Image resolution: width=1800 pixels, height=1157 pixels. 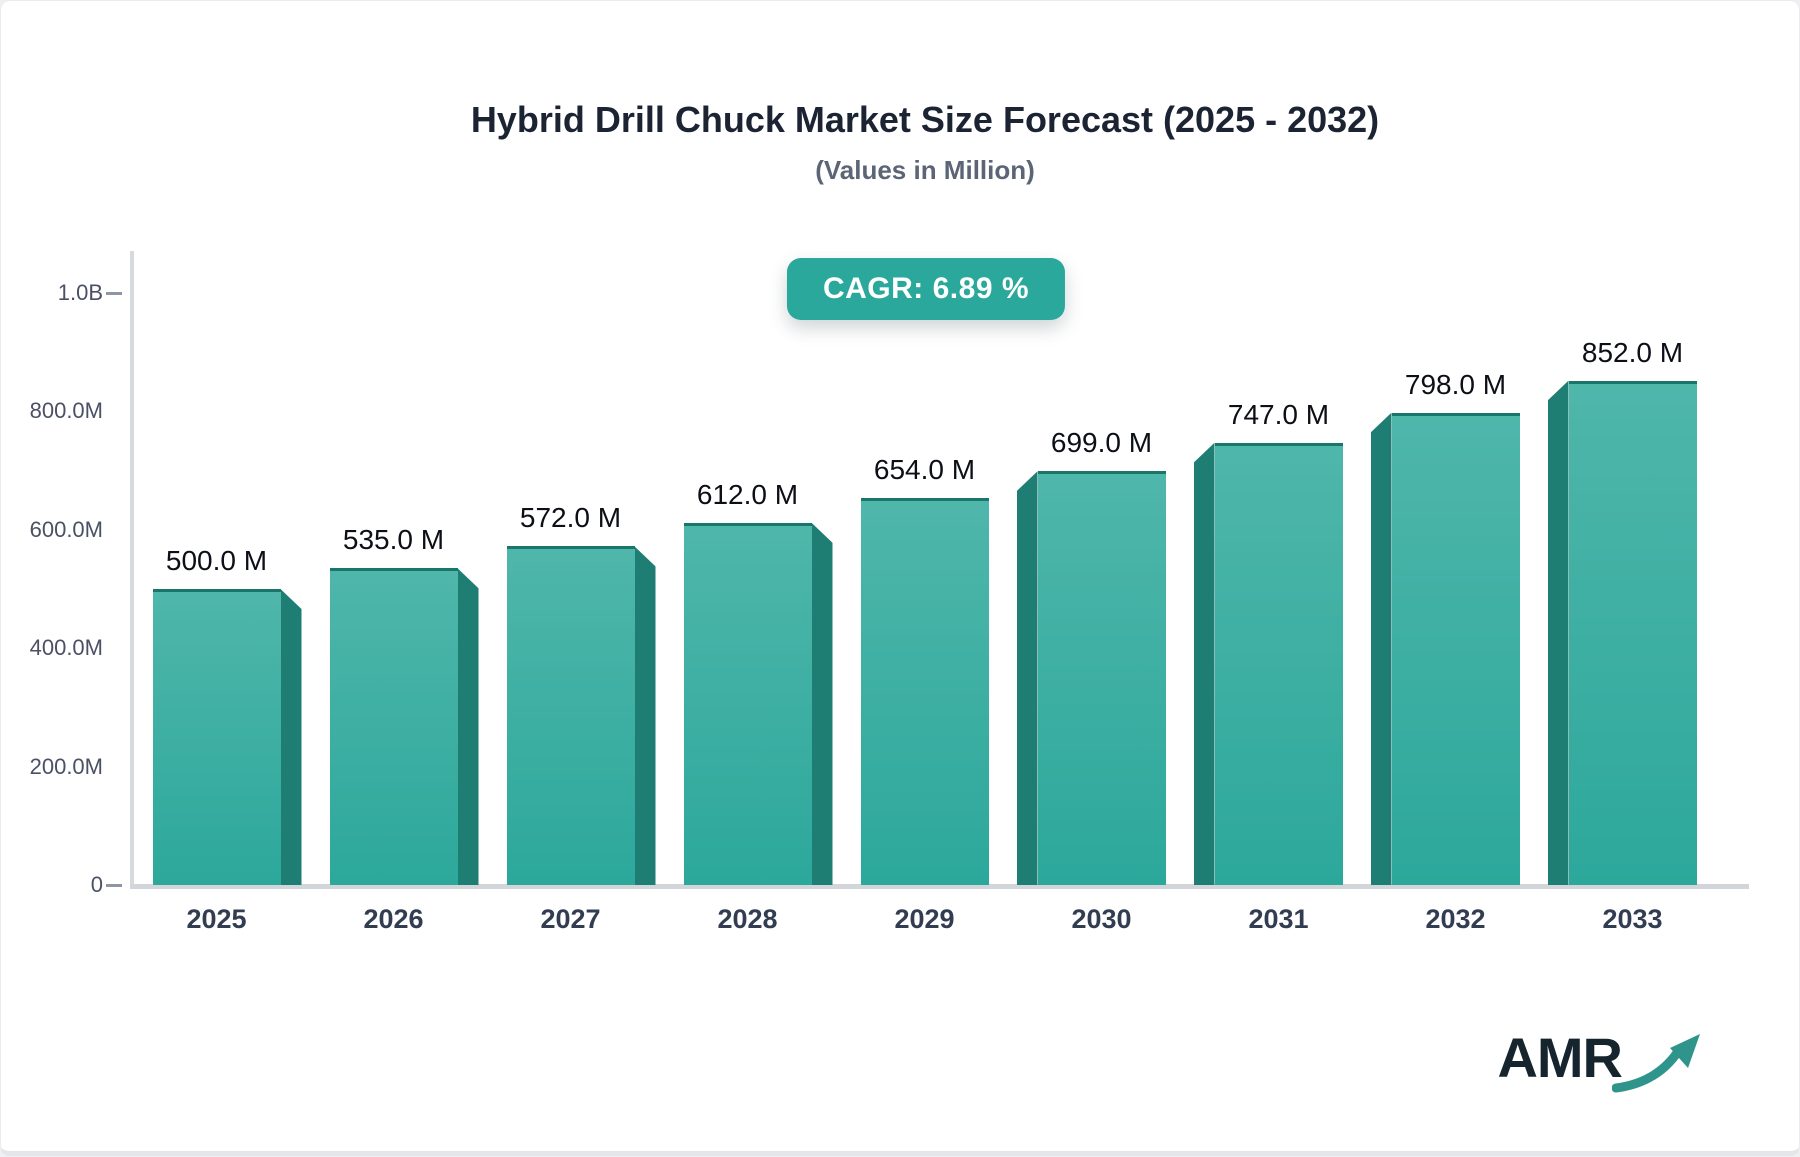 I want to click on bar-value-label: 798.0 M, so click(x=1455, y=384).